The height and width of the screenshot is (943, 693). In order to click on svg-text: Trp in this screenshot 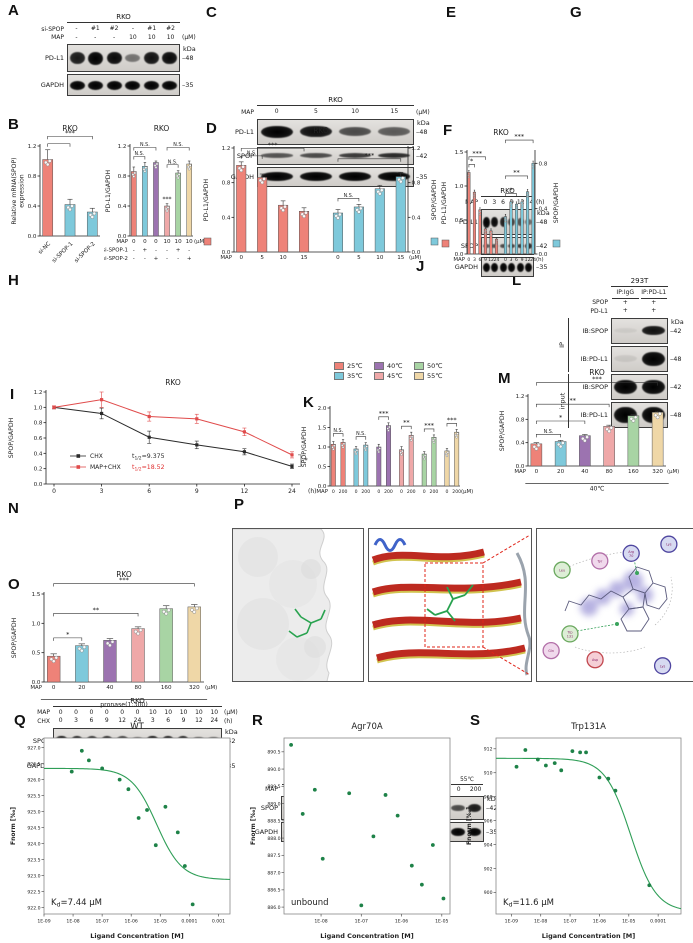, I will do `click(569, 632)`.